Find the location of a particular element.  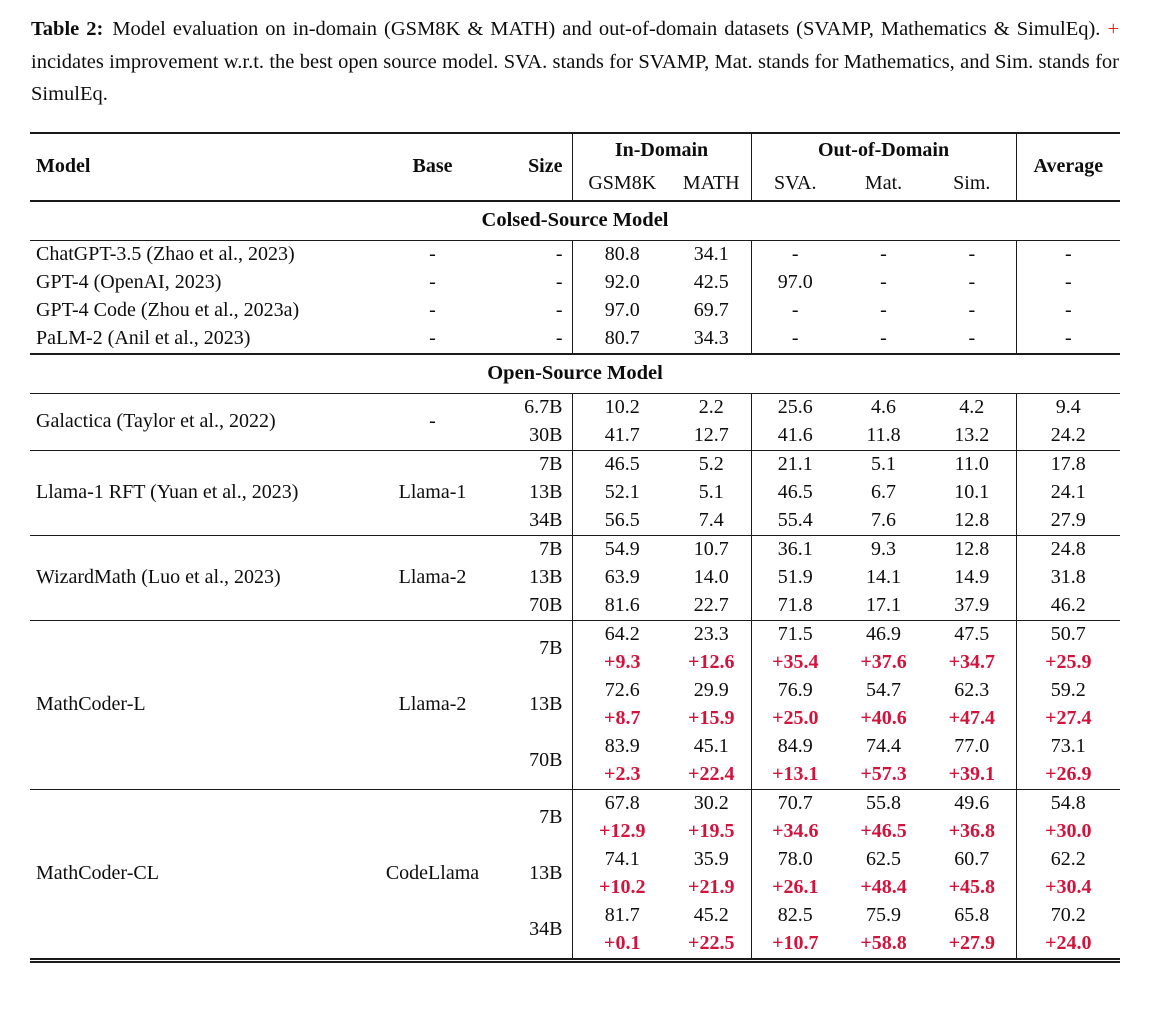

metric-delta-cell: +13.1 is located at coordinates (795, 774).